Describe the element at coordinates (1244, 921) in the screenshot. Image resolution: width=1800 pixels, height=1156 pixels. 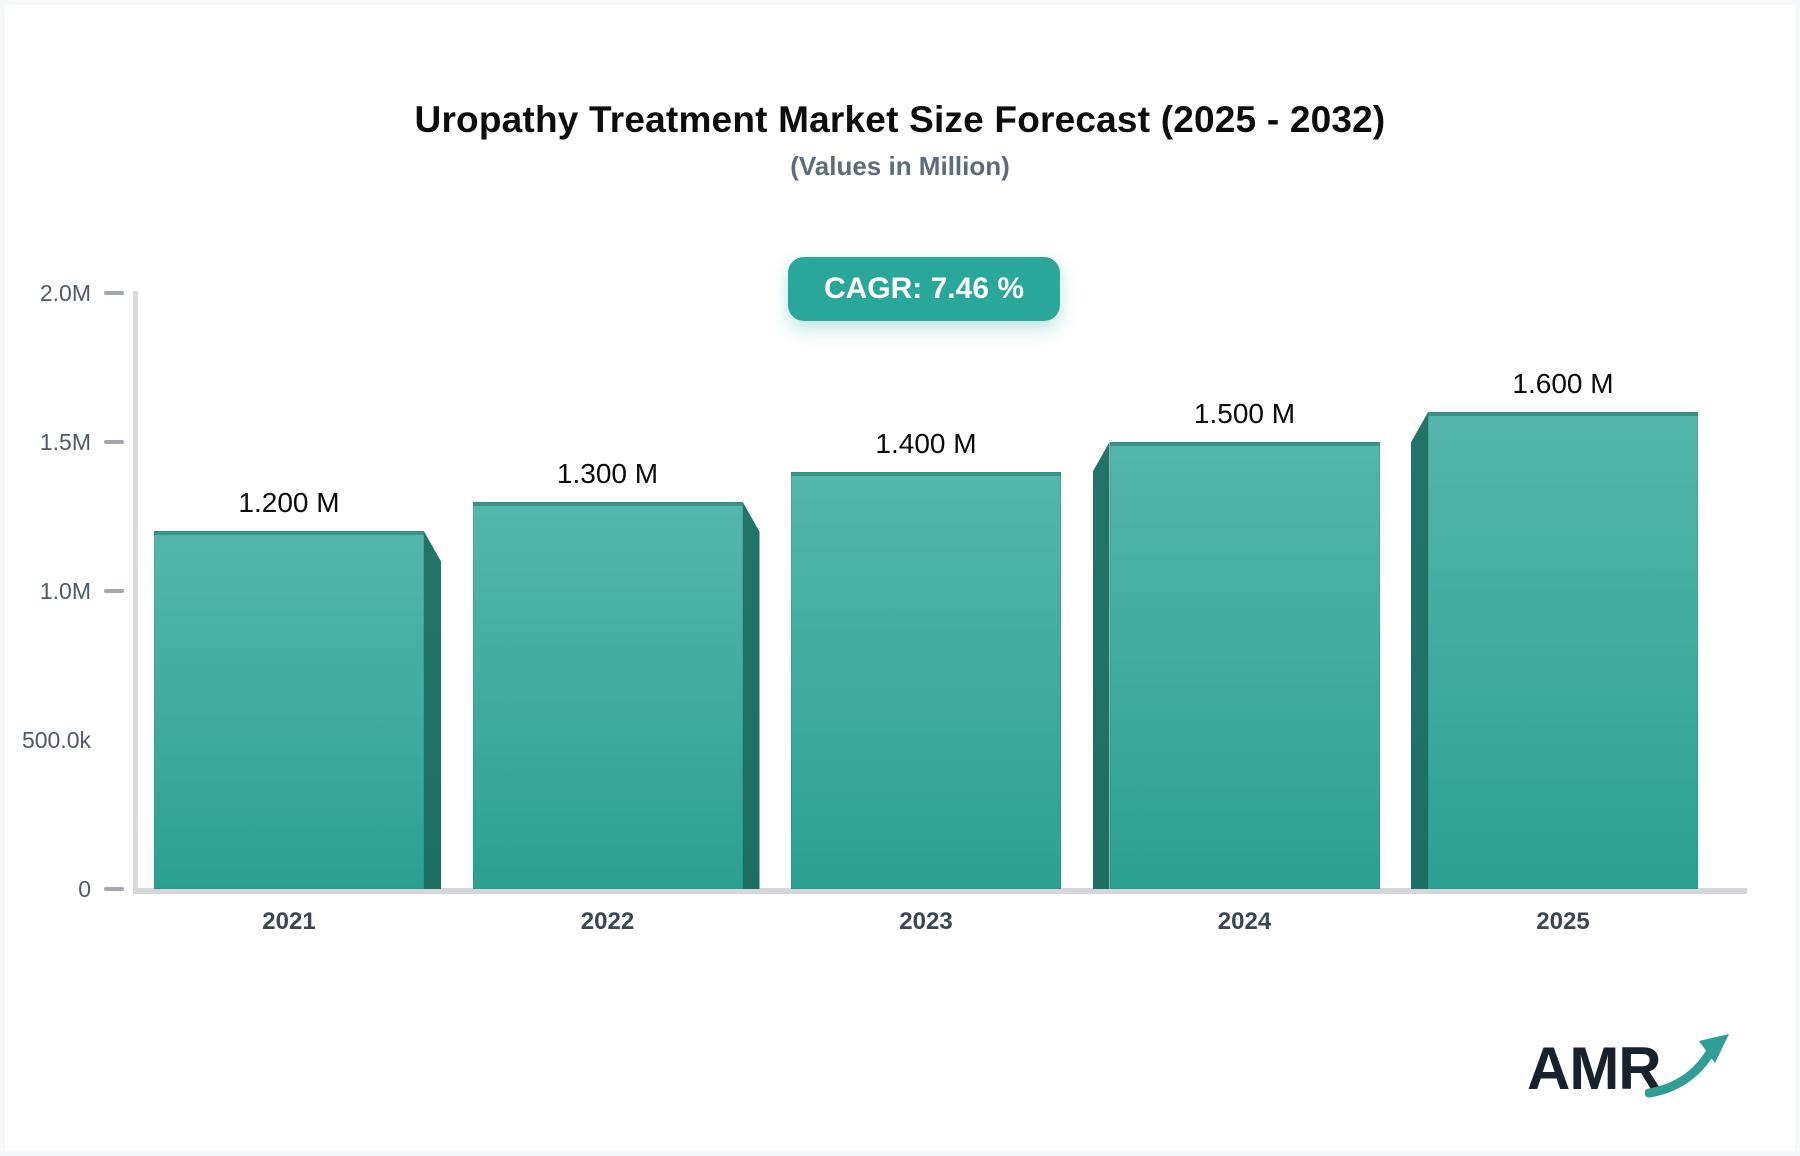
I see `x-axis-category-label: 2024` at that location.